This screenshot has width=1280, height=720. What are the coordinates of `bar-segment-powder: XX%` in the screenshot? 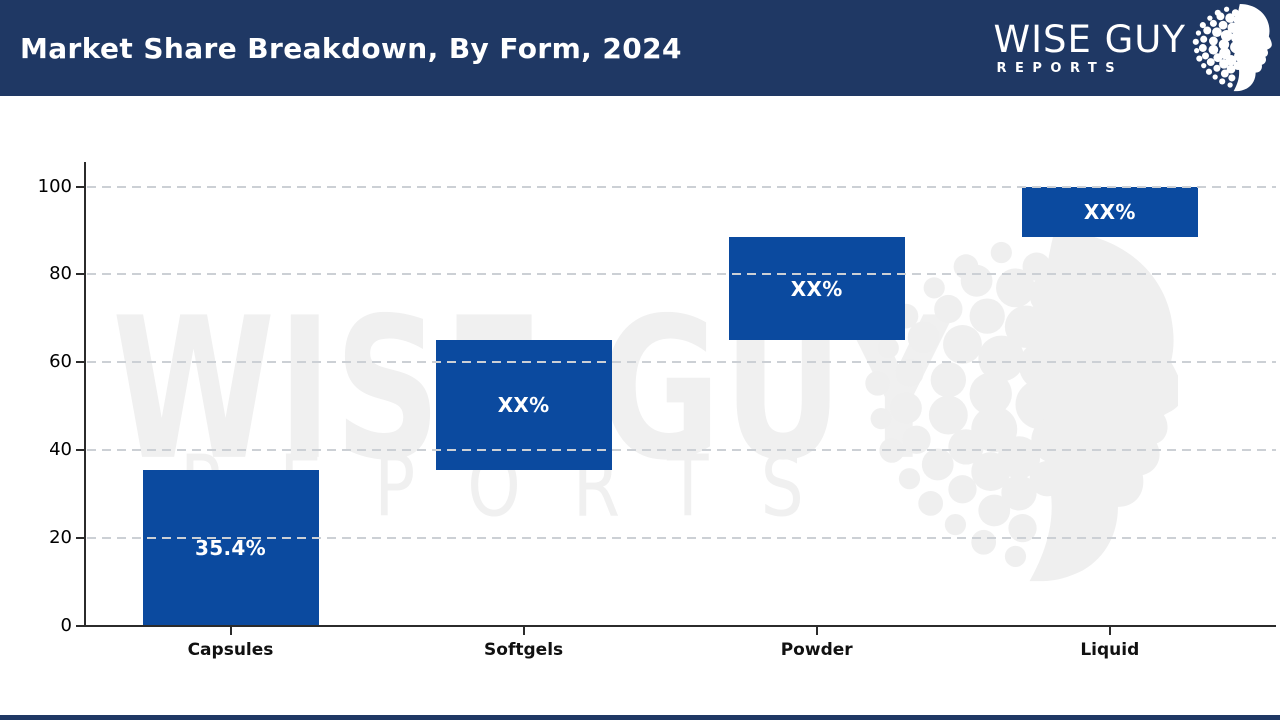 It's located at (816, 288).